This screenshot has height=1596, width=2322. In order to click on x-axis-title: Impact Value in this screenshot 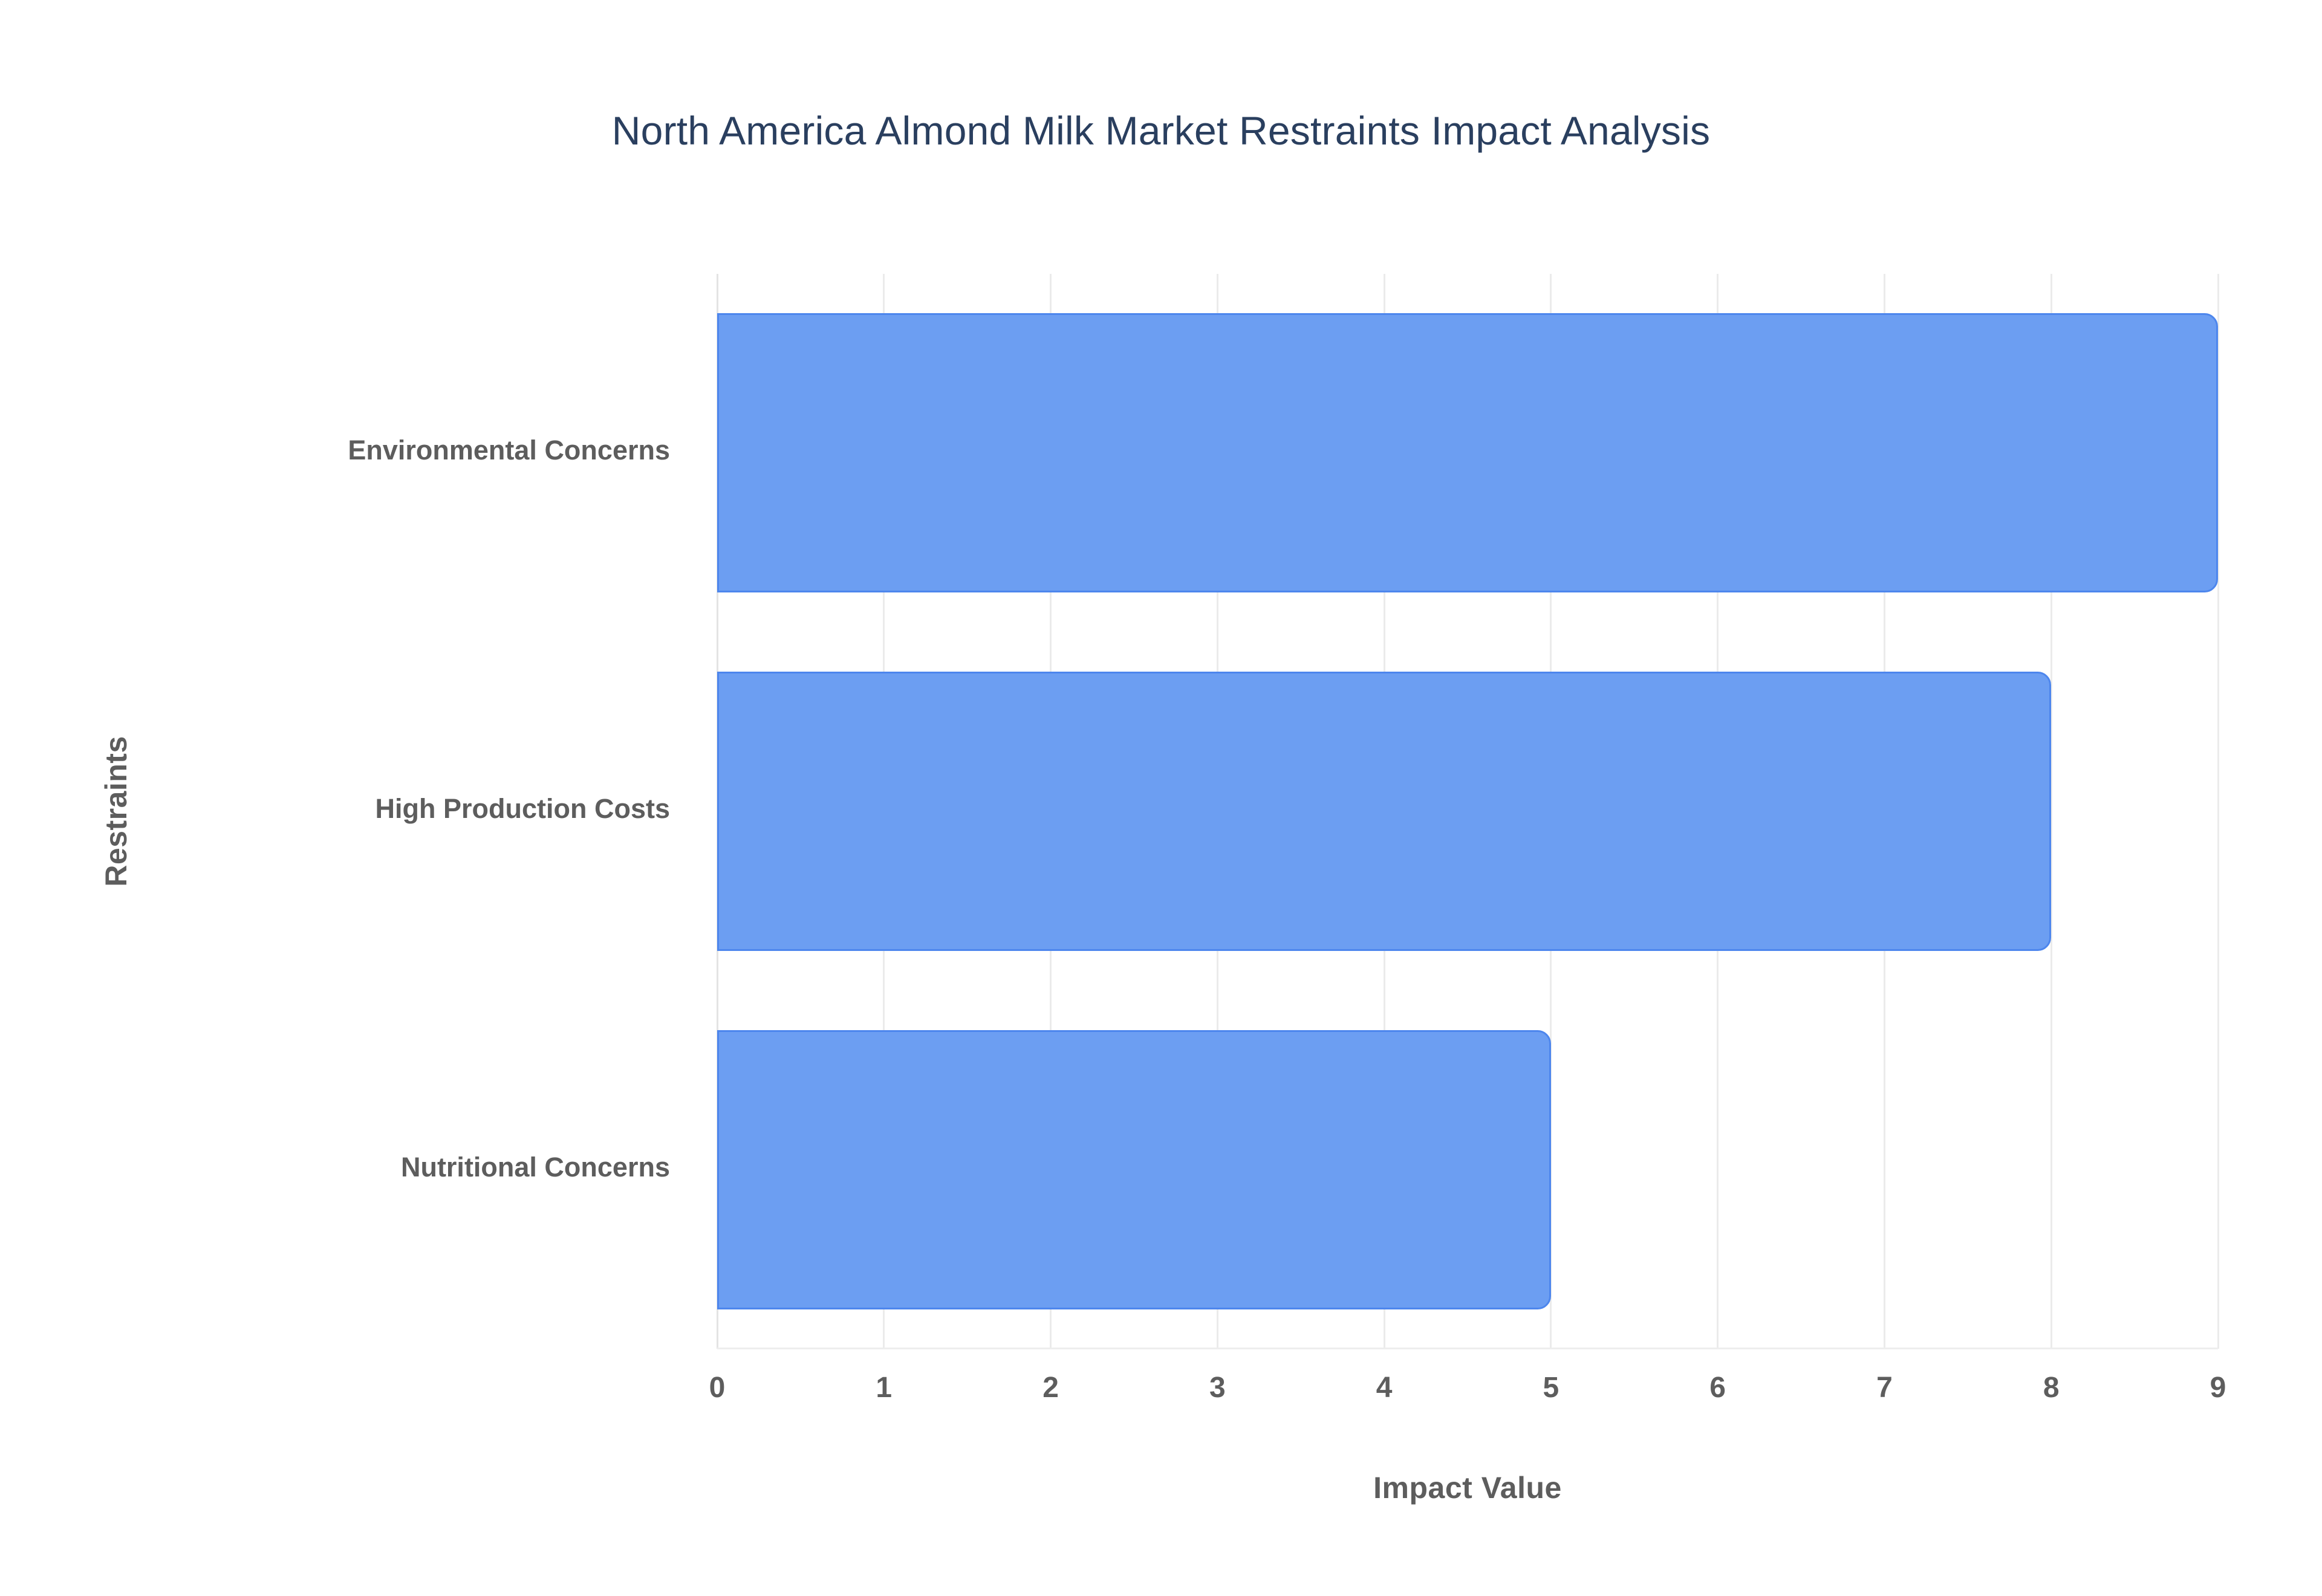, I will do `click(1467, 1488)`.